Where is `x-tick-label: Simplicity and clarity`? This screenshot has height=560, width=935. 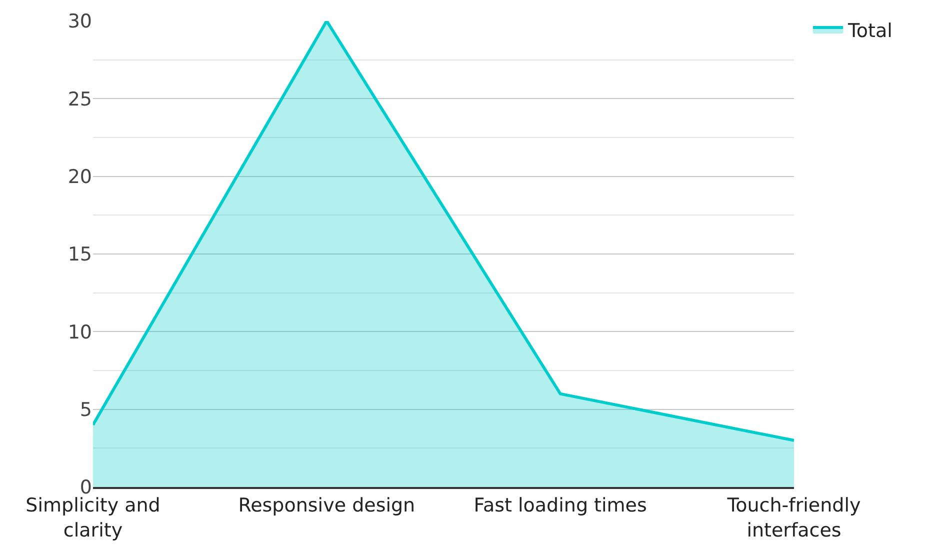
x-tick-label: Simplicity and clarity is located at coordinates (93, 518).